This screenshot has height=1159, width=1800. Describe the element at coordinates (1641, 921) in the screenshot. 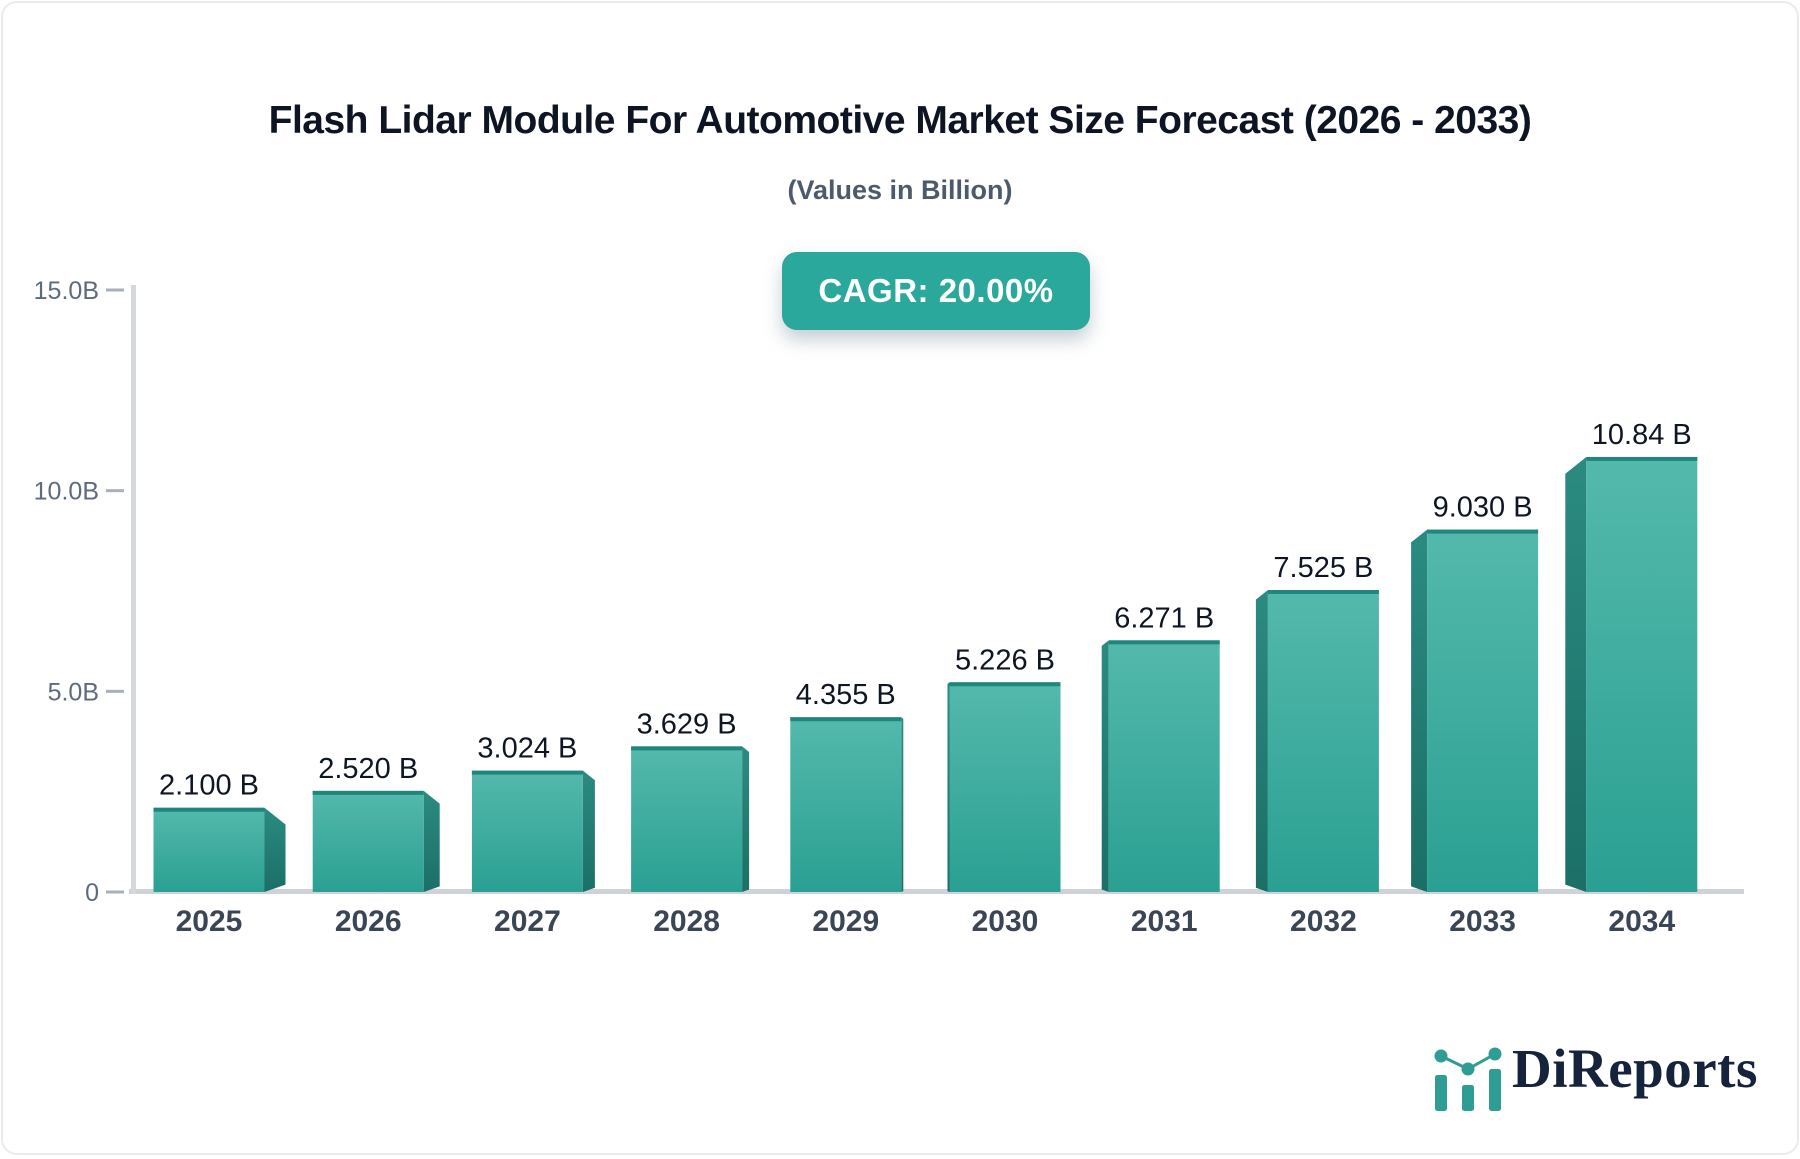

I see `x-tick-label: 2034` at that location.